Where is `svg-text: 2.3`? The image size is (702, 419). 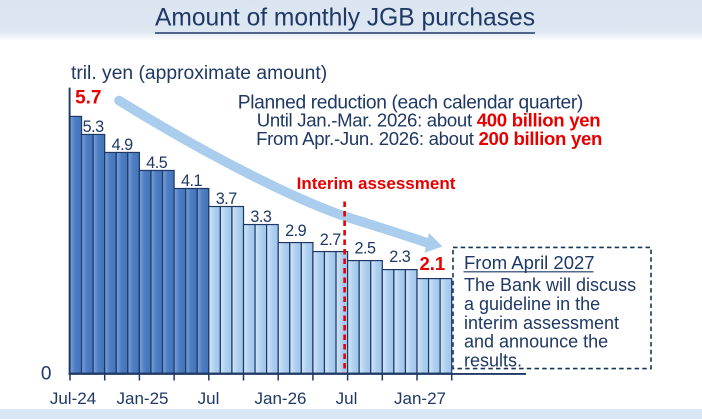
svg-text: 2.3 is located at coordinates (400, 257).